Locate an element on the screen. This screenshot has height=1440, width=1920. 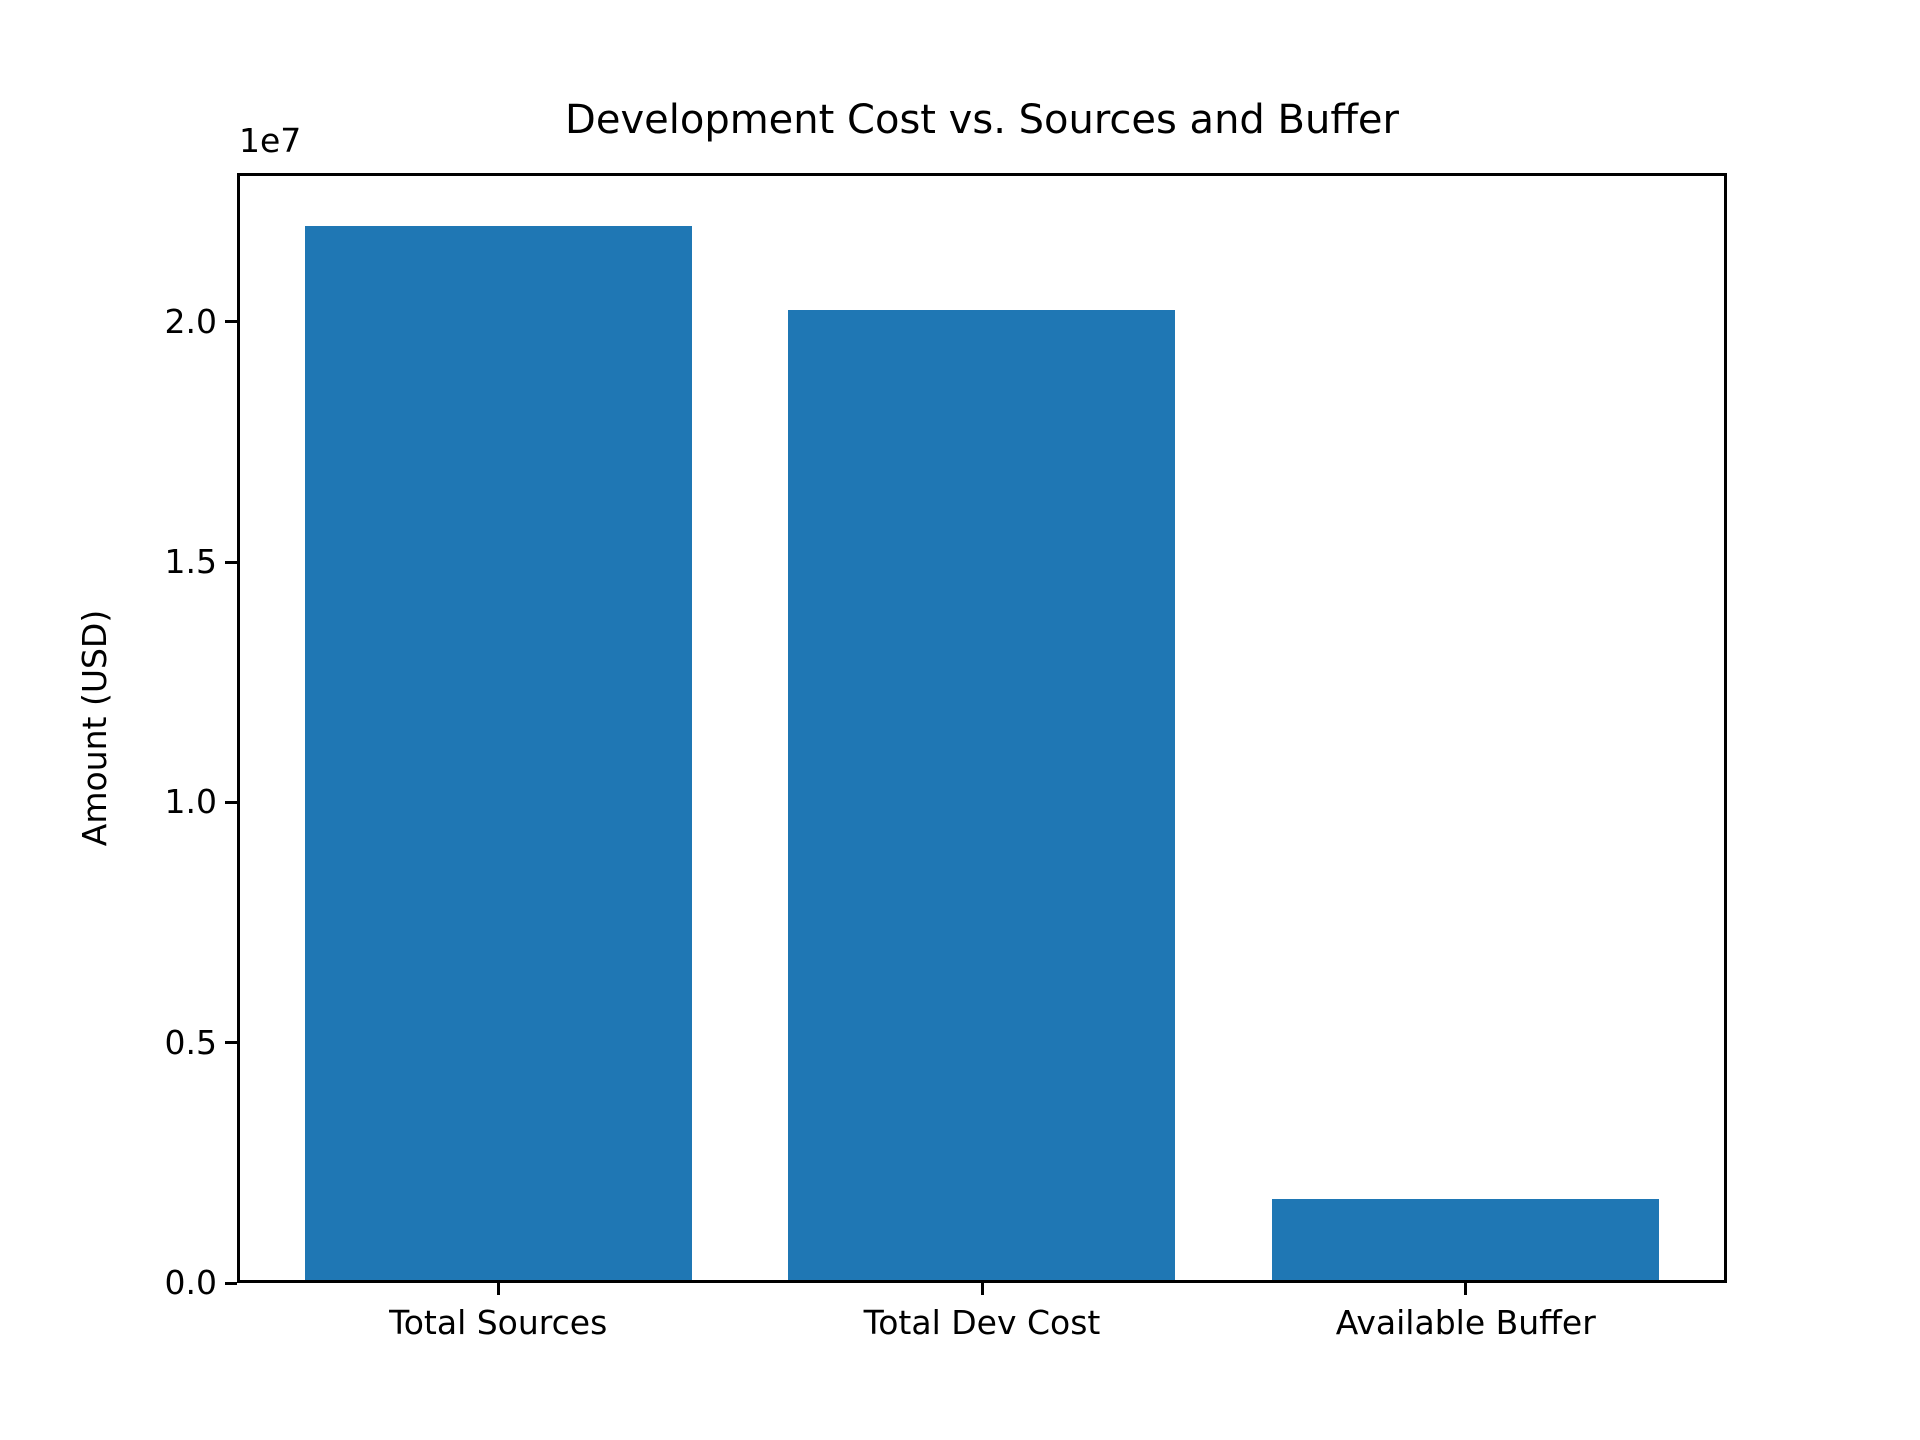
y-tick-label-1.0: 1.0 is located at coordinates (190, 802).